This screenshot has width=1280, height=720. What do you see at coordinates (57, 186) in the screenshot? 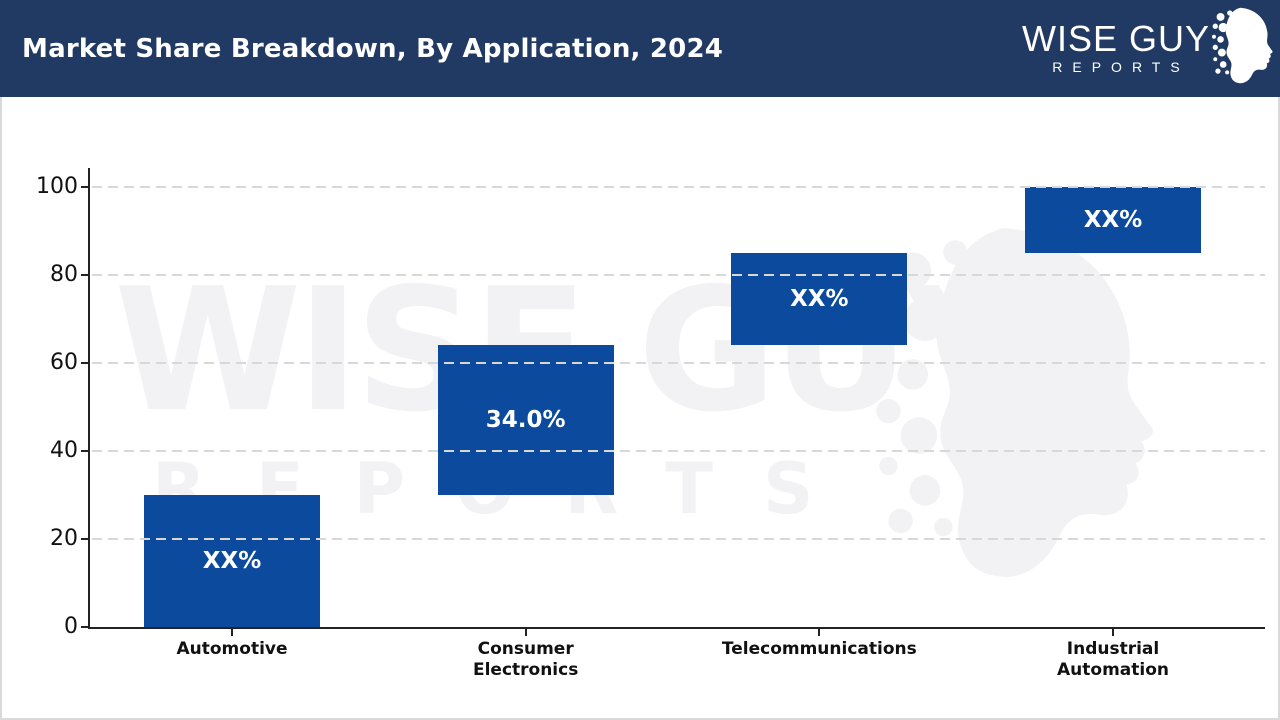
I see `y-tick-label: 100` at bounding box center [57, 186].